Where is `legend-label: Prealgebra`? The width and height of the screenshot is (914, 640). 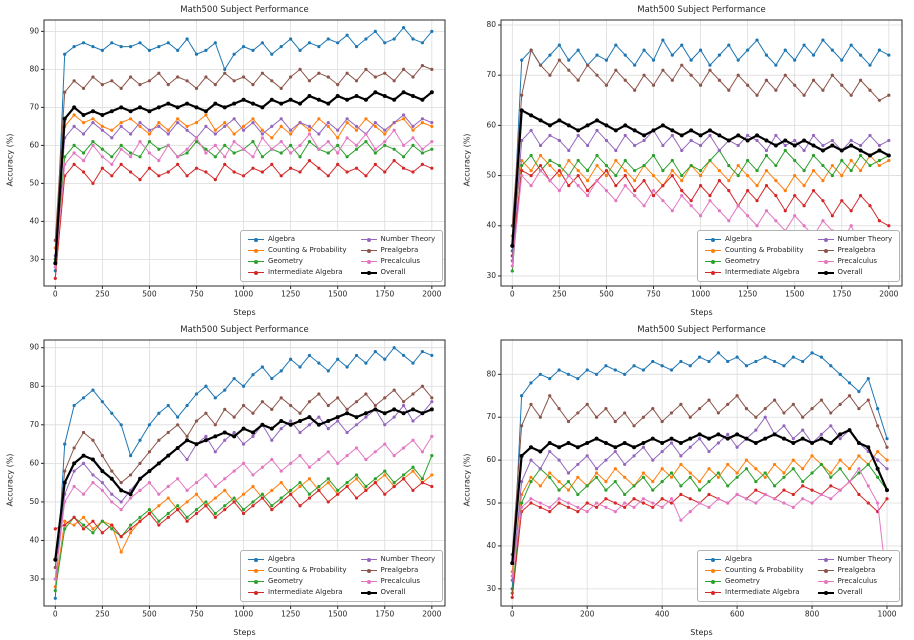 legend-label: Prealgebra is located at coordinates (399, 570).